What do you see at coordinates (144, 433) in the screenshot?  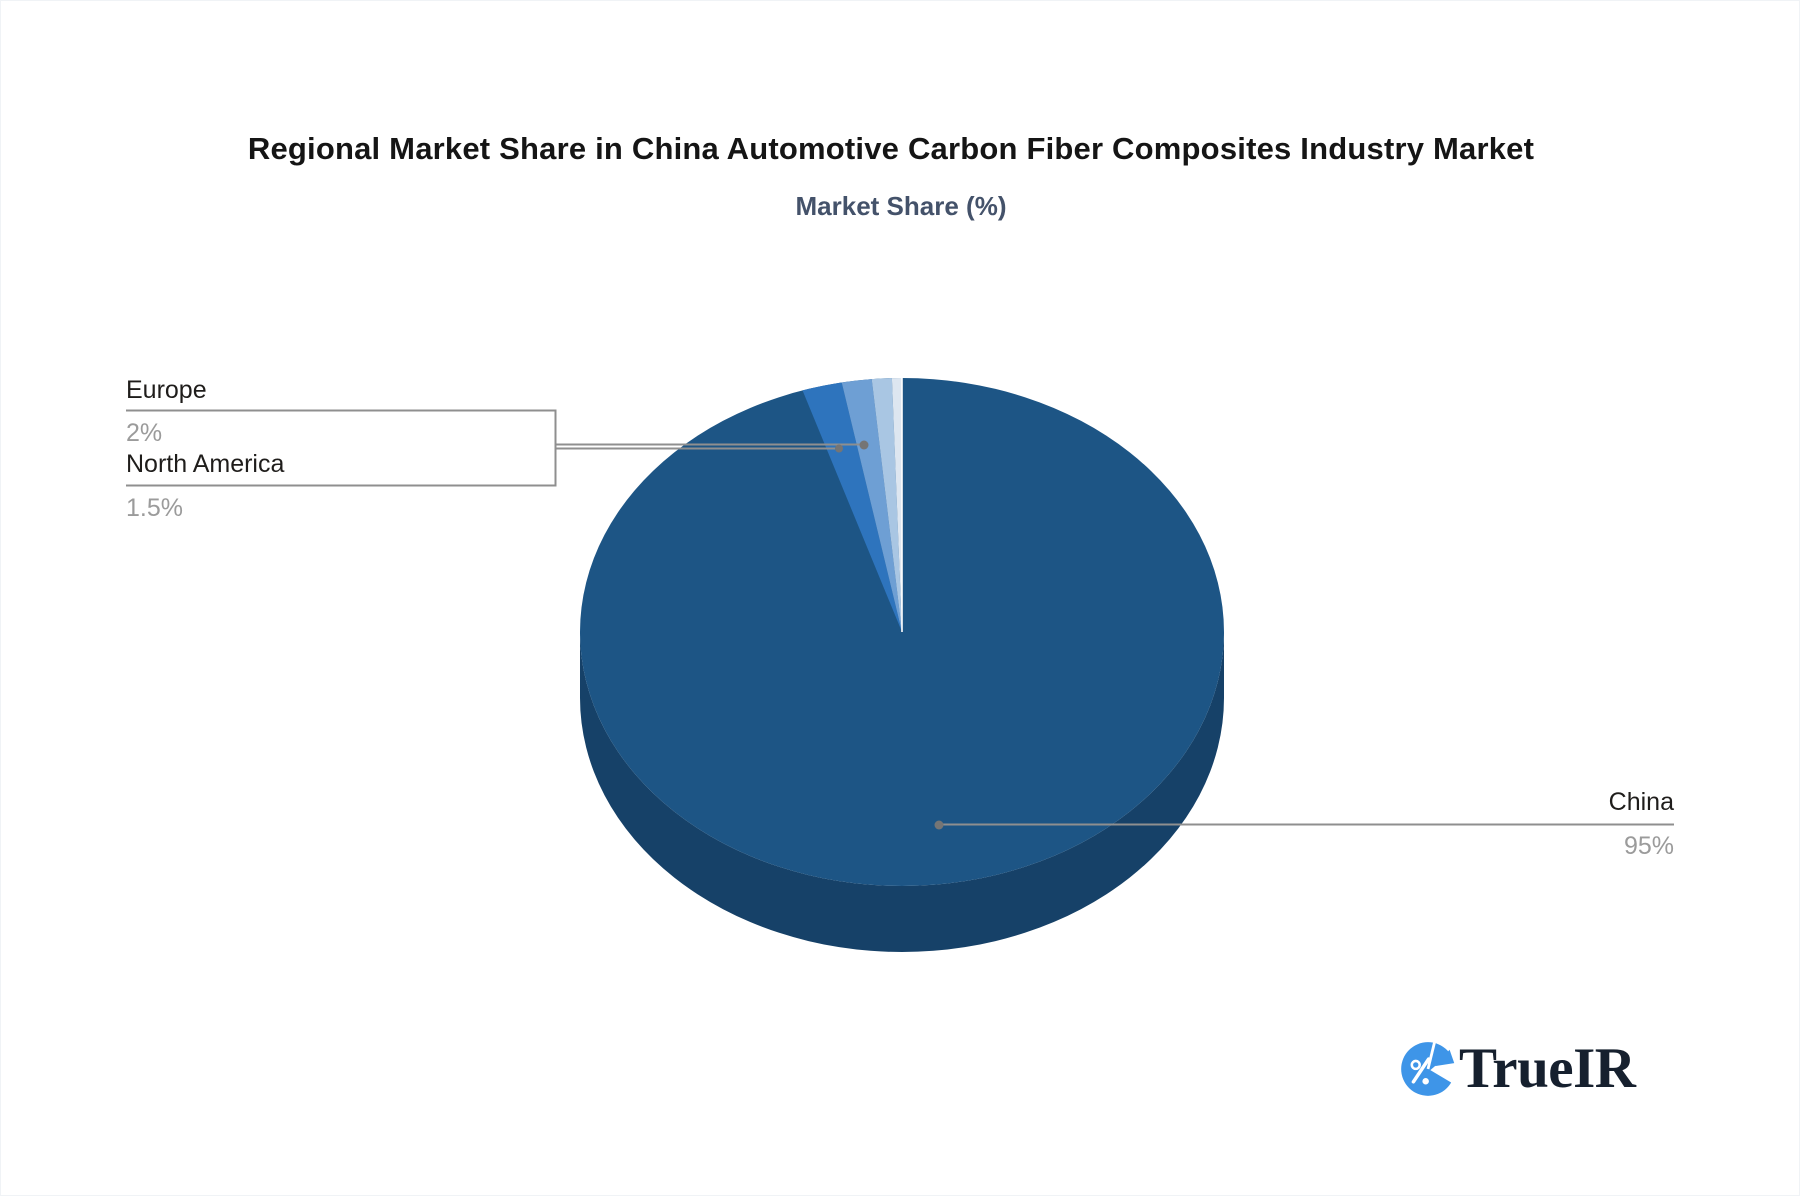 I see `value-europe: 2%` at bounding box center [144, 433].